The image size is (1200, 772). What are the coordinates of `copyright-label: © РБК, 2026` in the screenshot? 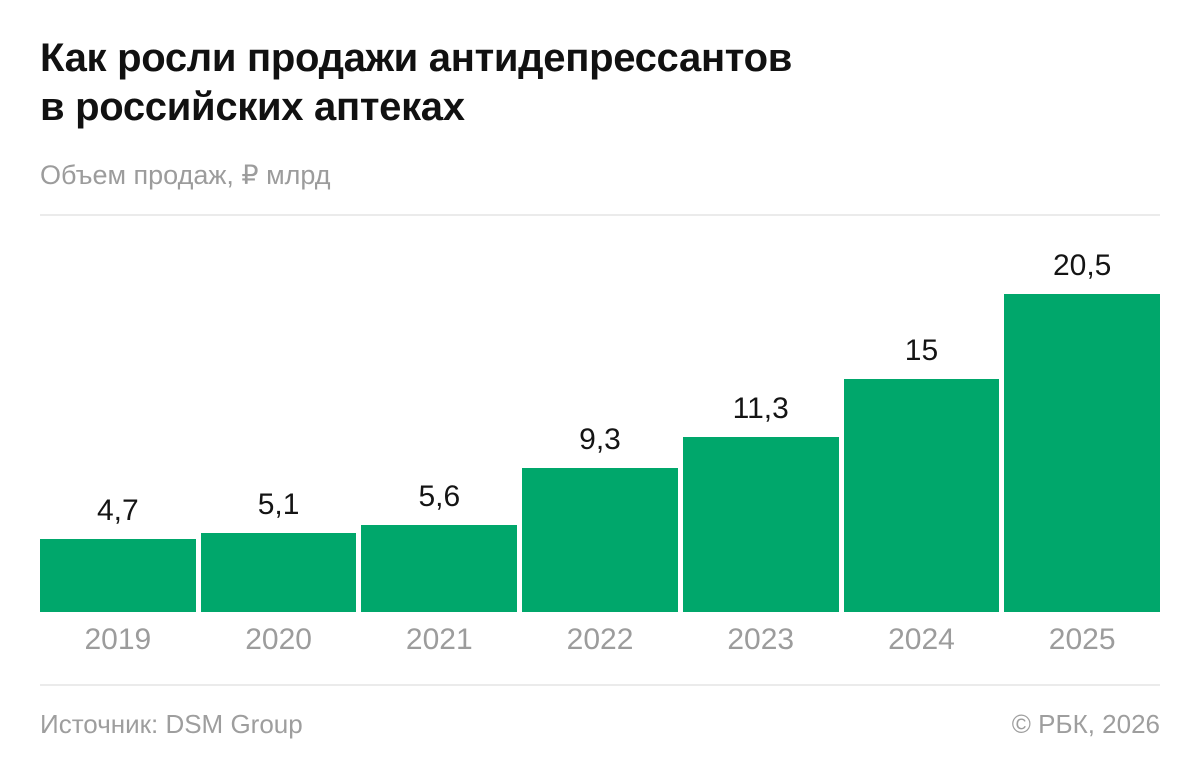 It's located at (1085, 724).